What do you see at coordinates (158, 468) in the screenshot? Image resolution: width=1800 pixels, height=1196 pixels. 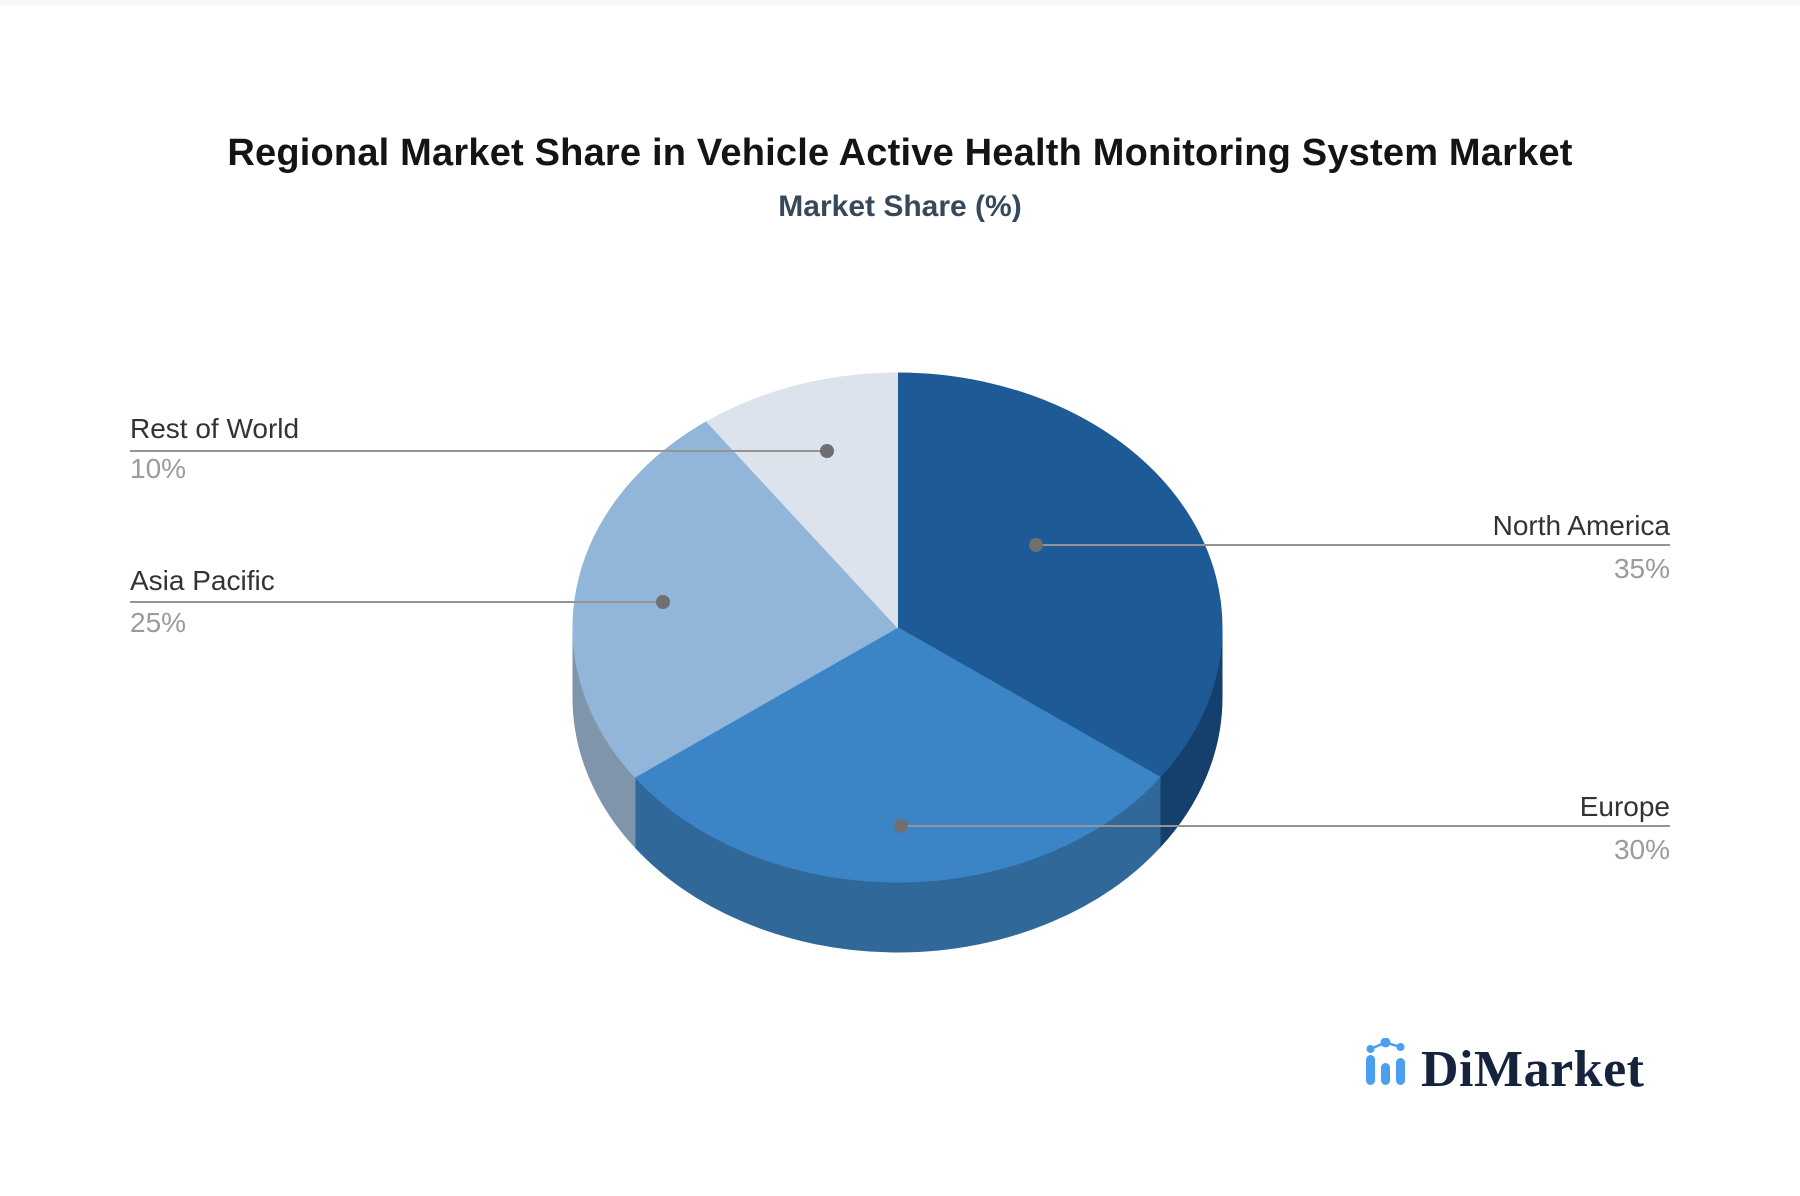 I see `value-rest-of-world: 10%` at bounding box center [158, 468].